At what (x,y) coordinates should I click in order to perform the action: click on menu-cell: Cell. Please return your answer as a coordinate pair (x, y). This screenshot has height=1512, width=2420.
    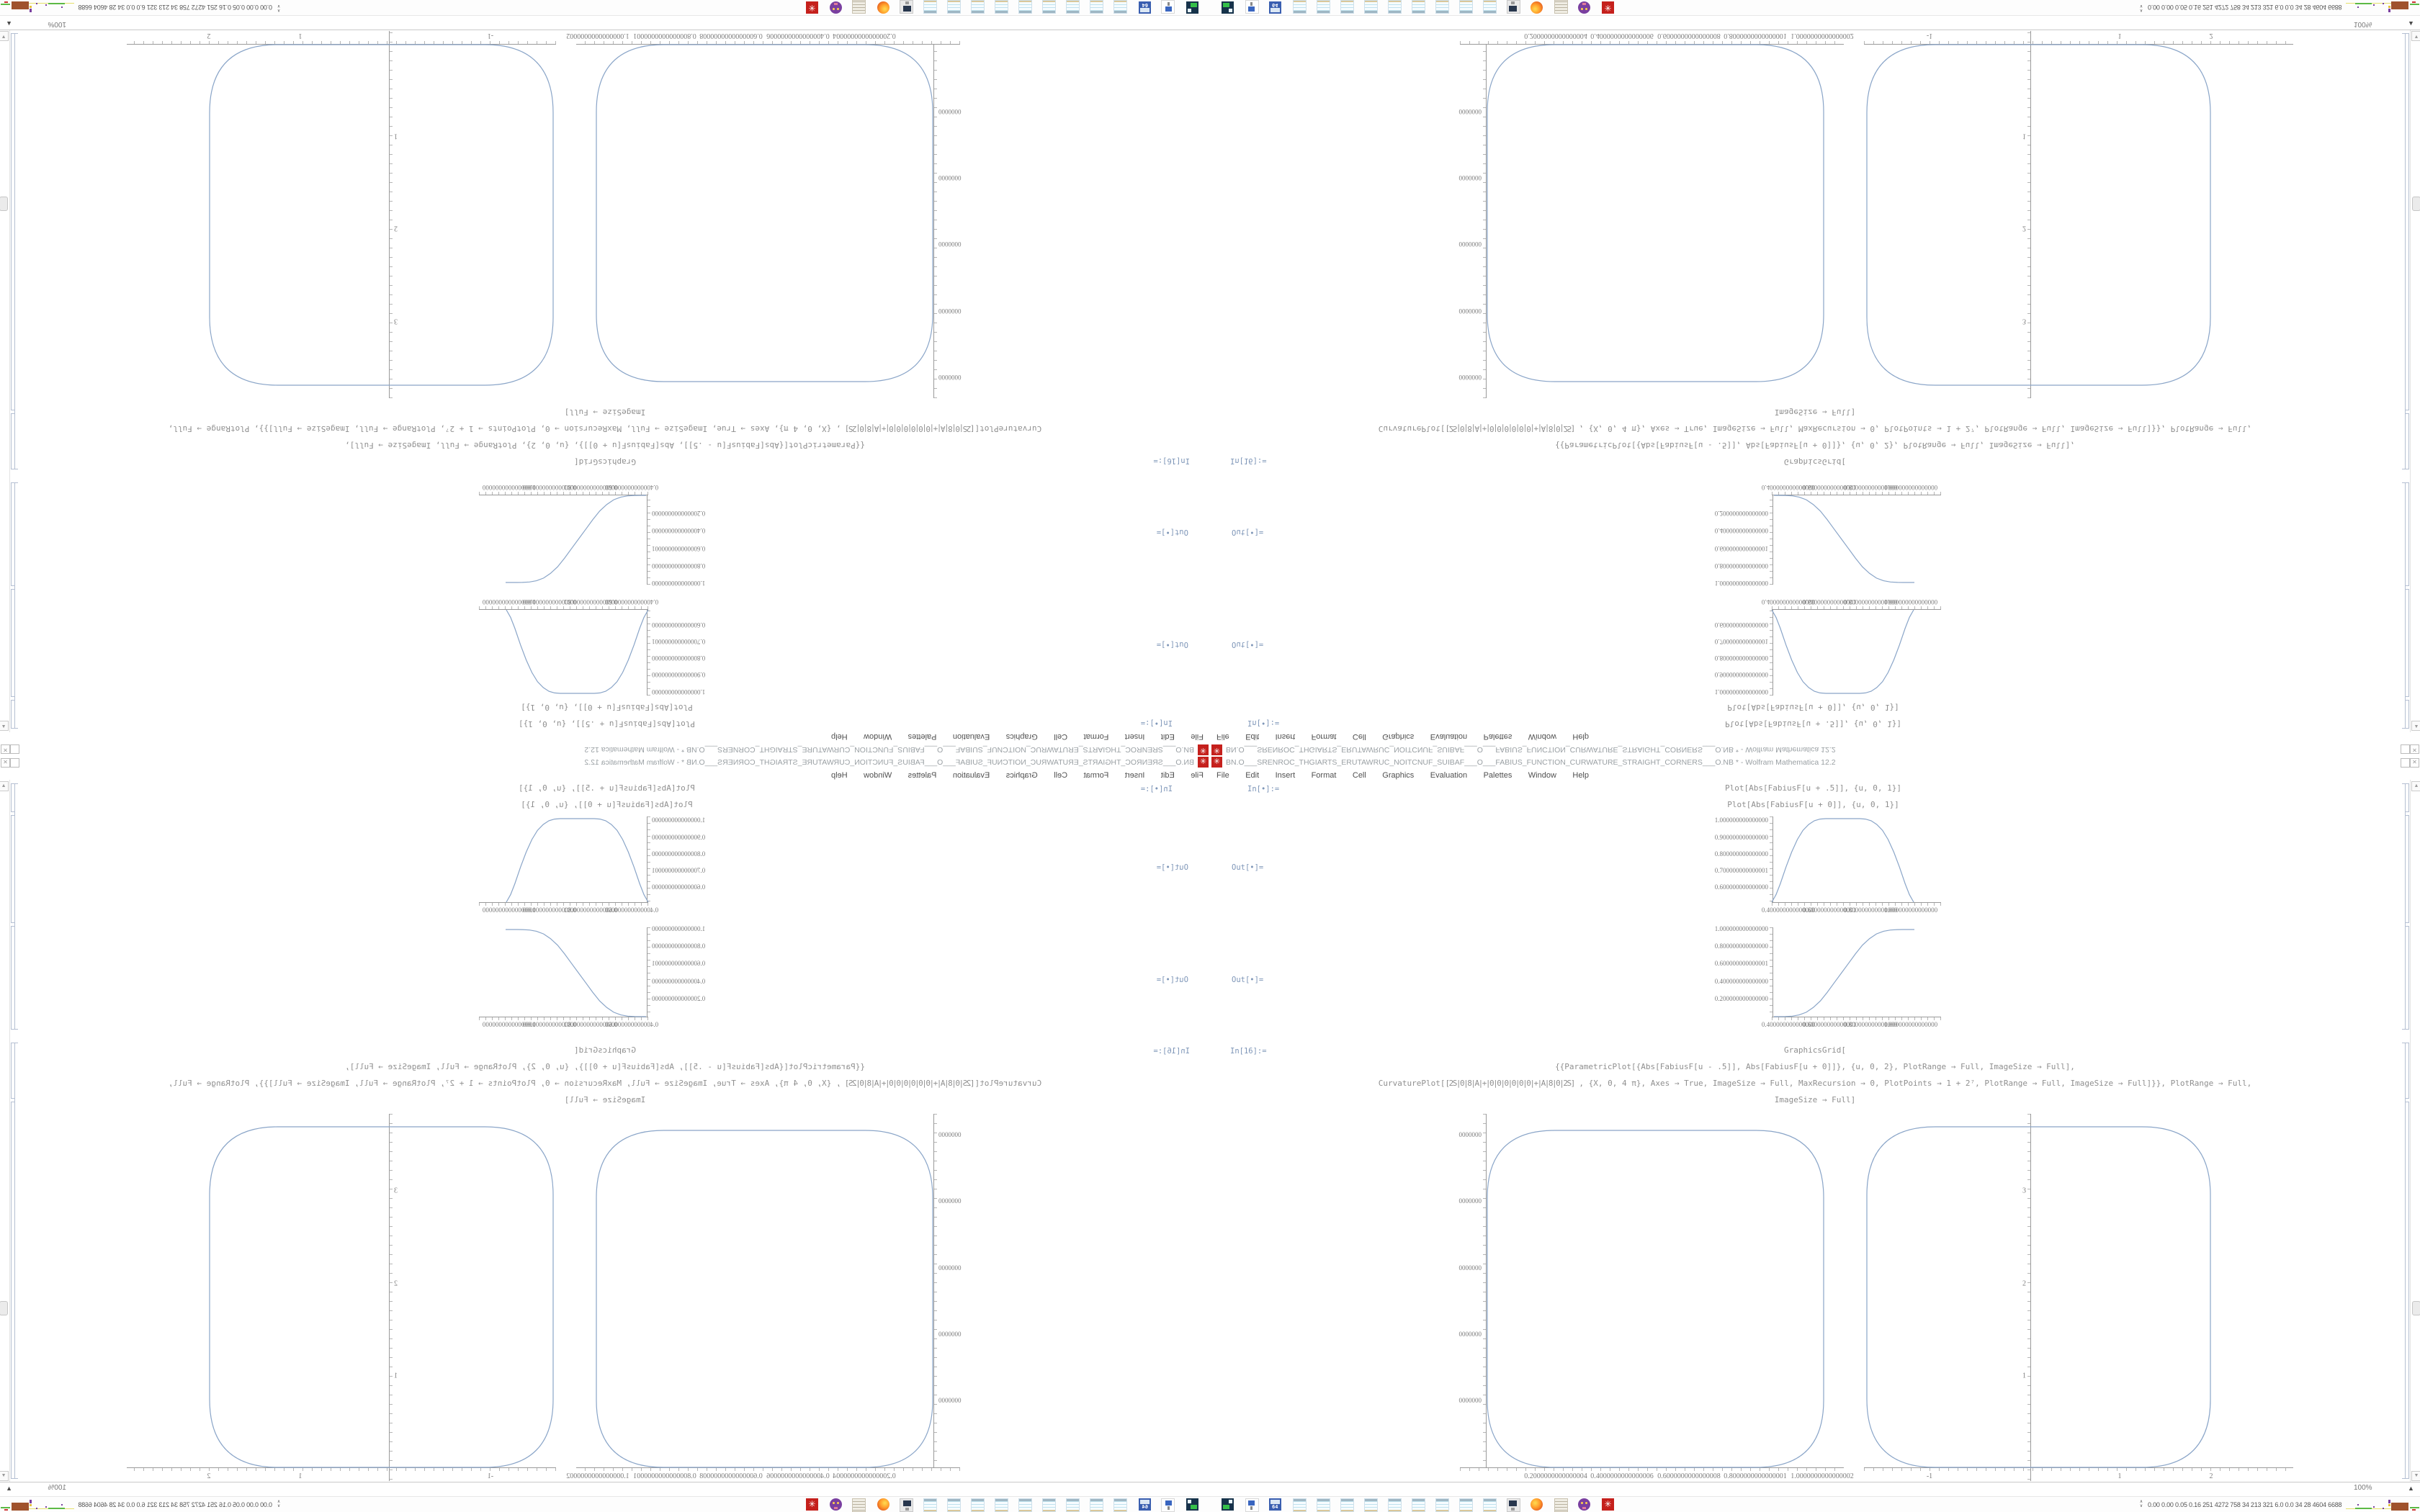
    Looking at the image, I should click on (1061, 736).